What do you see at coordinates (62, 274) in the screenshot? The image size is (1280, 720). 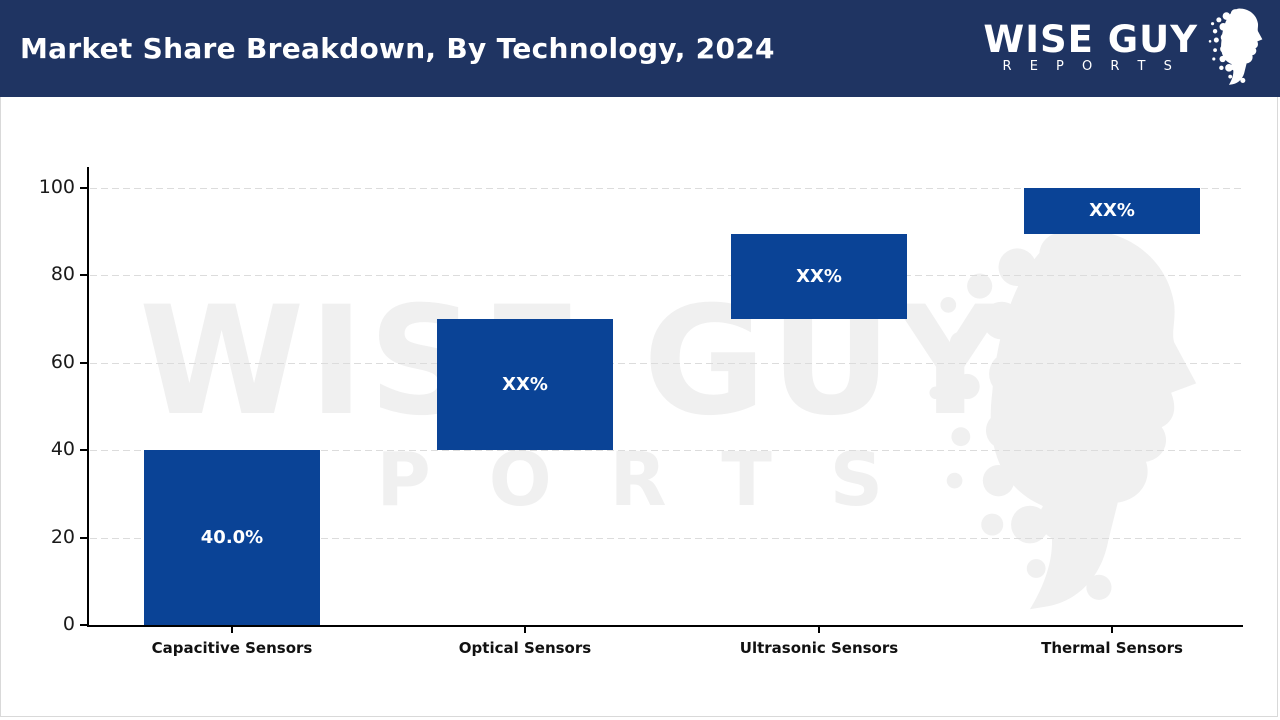 I see `y-tick-label-80: 80` at bounding box center [62, 274].